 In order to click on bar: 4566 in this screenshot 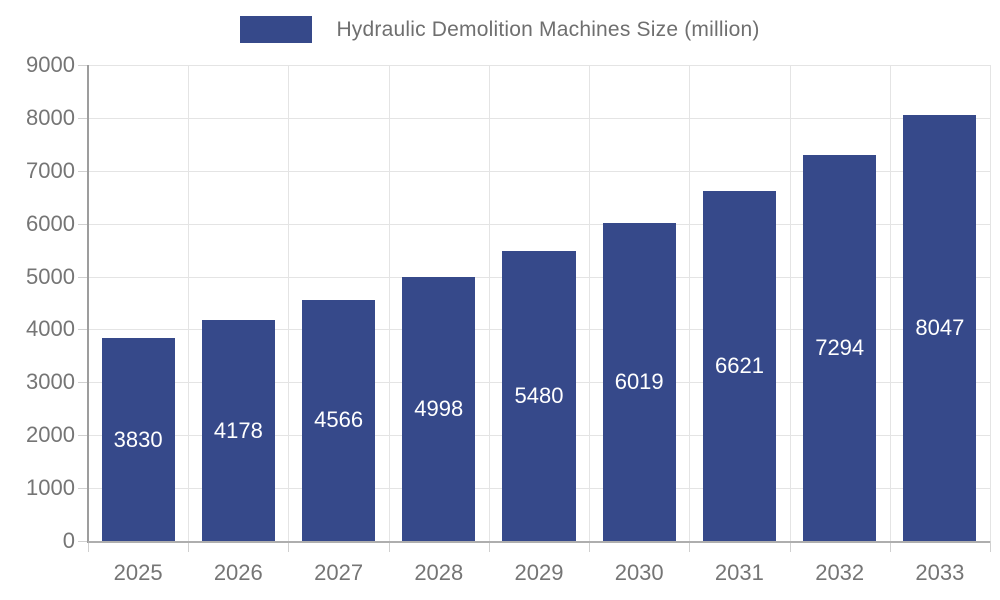, I will do `click(339, 420)`.